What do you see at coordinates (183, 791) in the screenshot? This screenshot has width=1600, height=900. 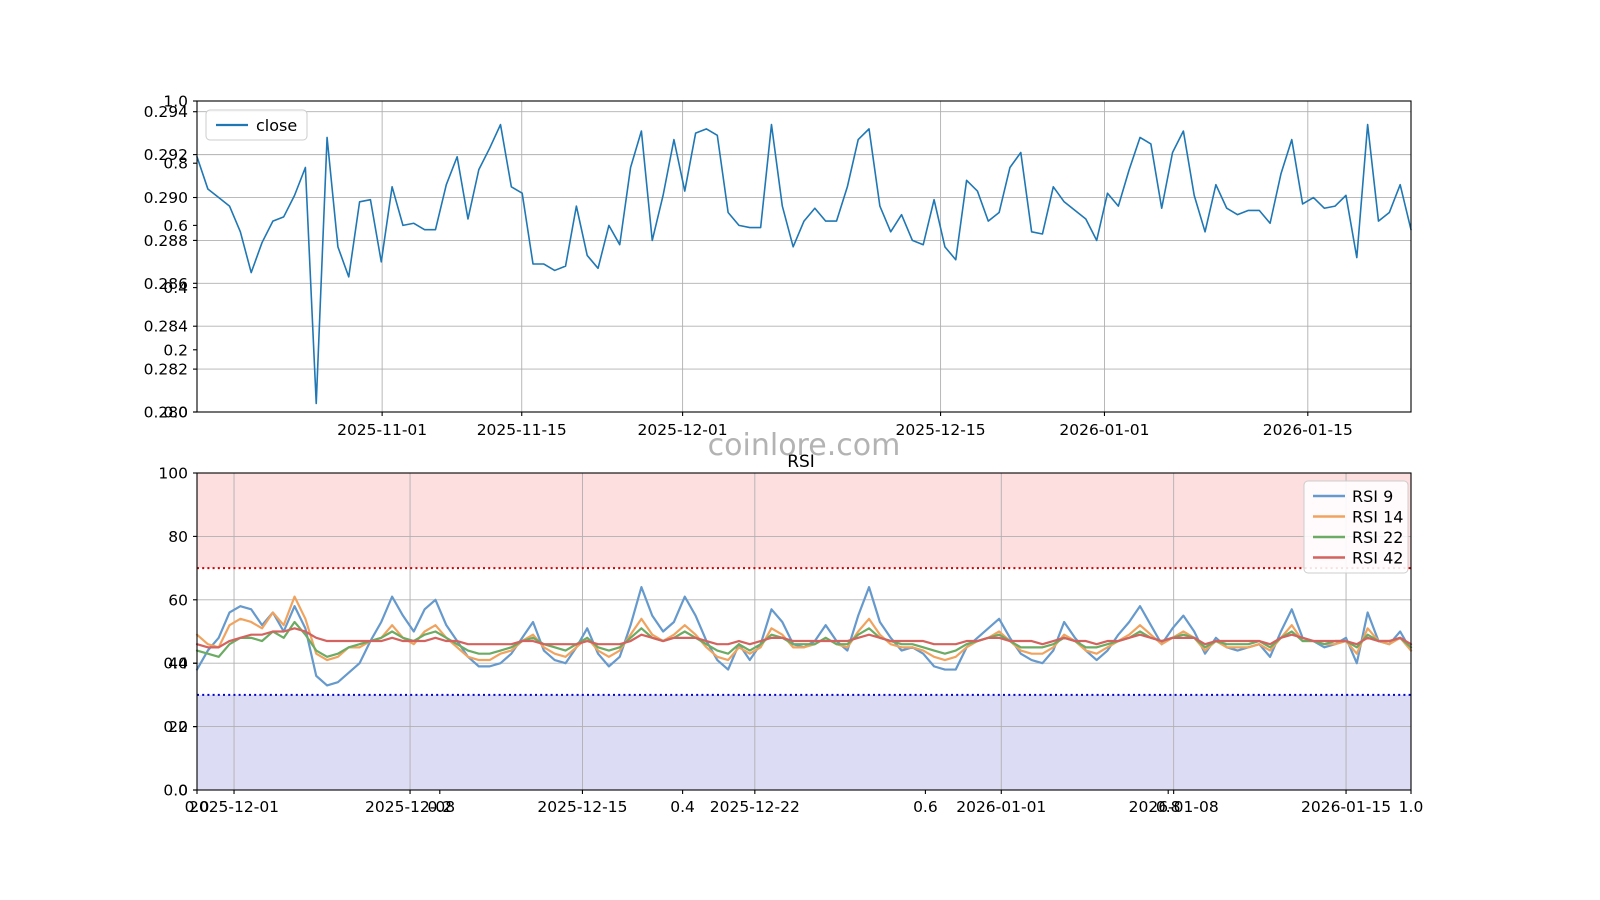 I see `rsi-ytick-label: 0` at bounding box center [183, 791].